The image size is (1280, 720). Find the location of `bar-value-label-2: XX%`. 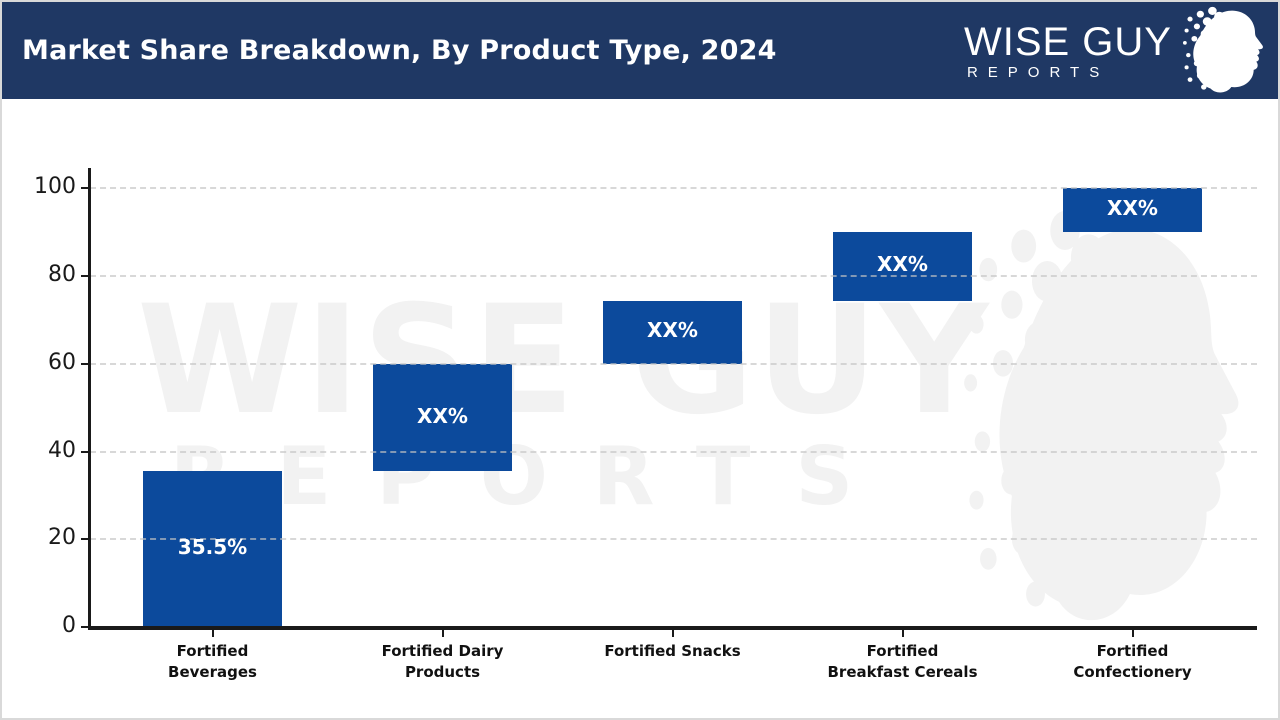

bar-value-label-2: XX% is located at coordinates (672, 330).